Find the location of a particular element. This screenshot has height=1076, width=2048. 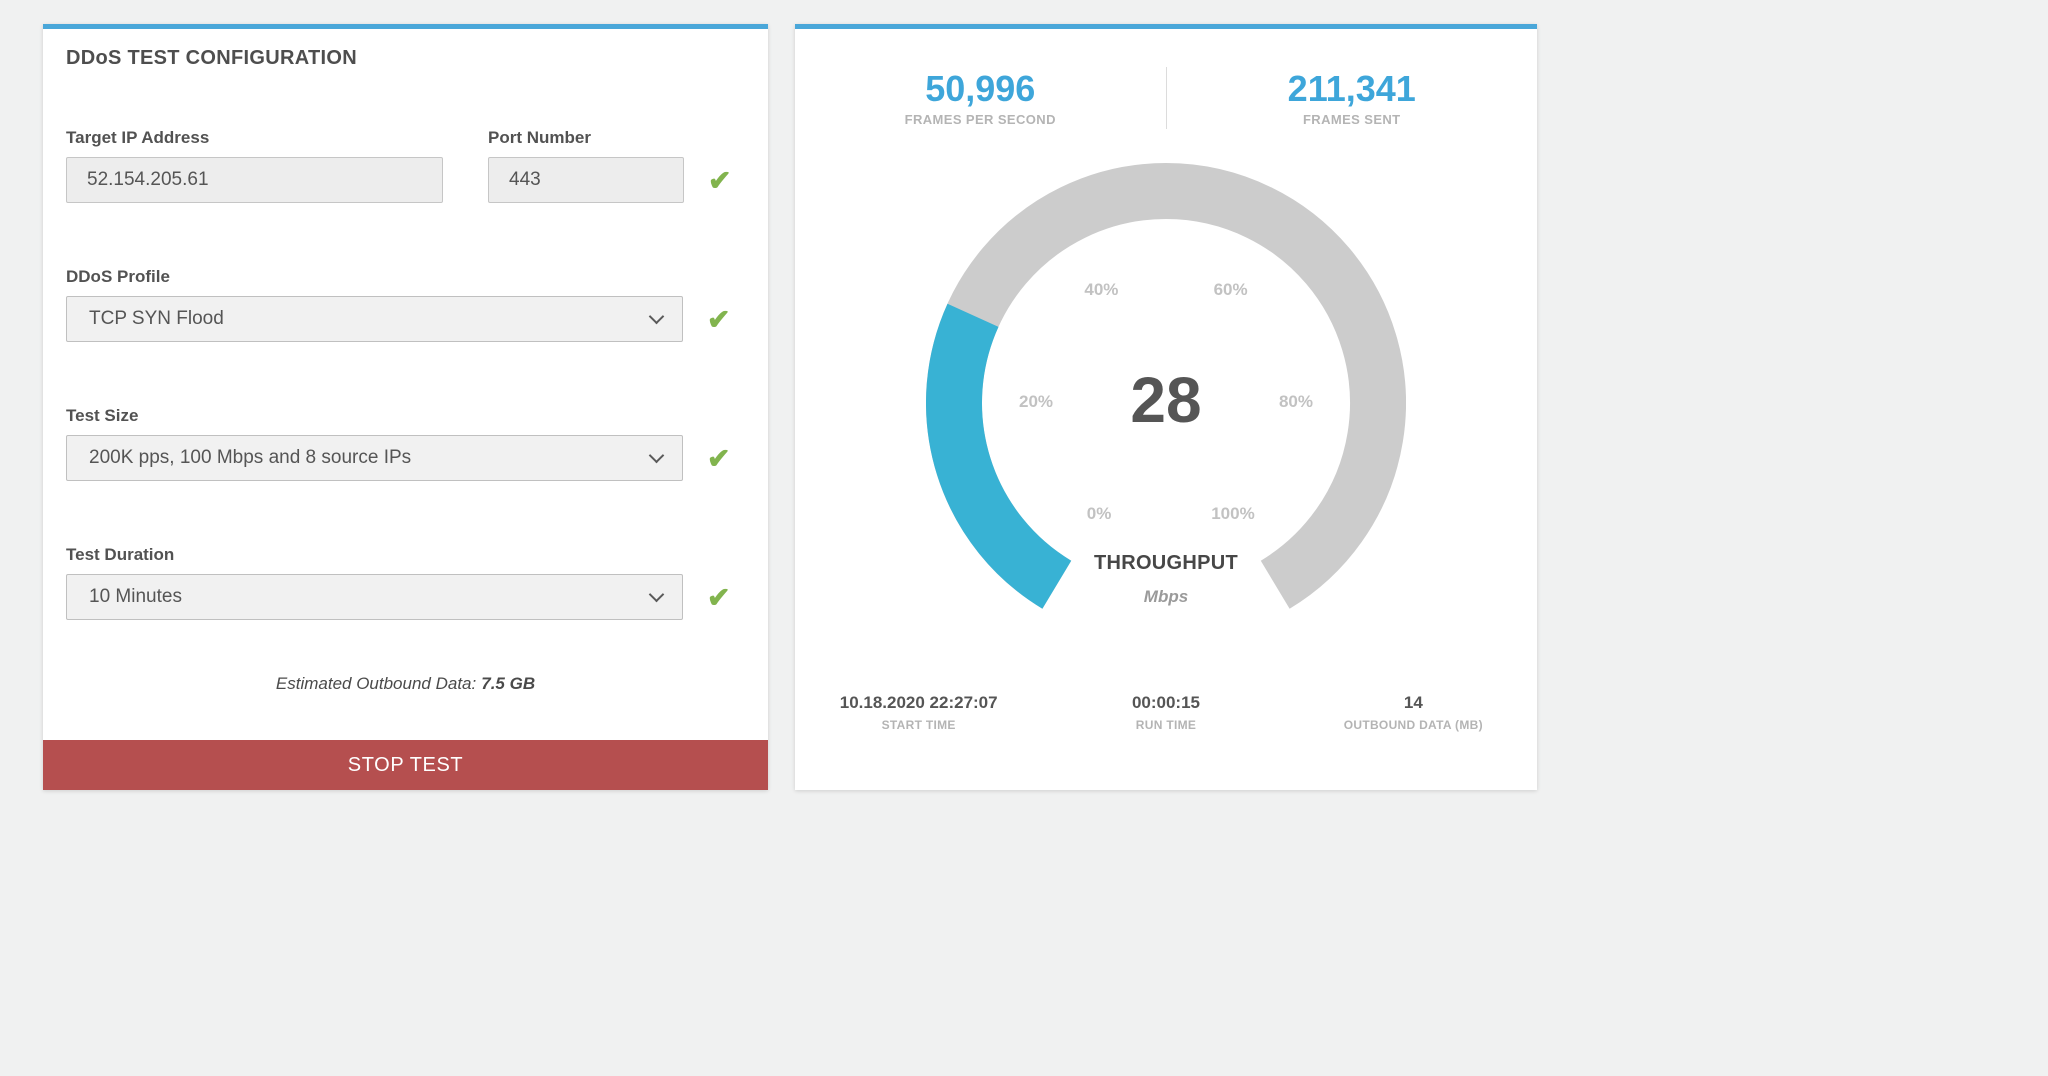

frames-per-second-stat: 50,996 FRAMES PER SECOND is located at coordinates (980, 98).